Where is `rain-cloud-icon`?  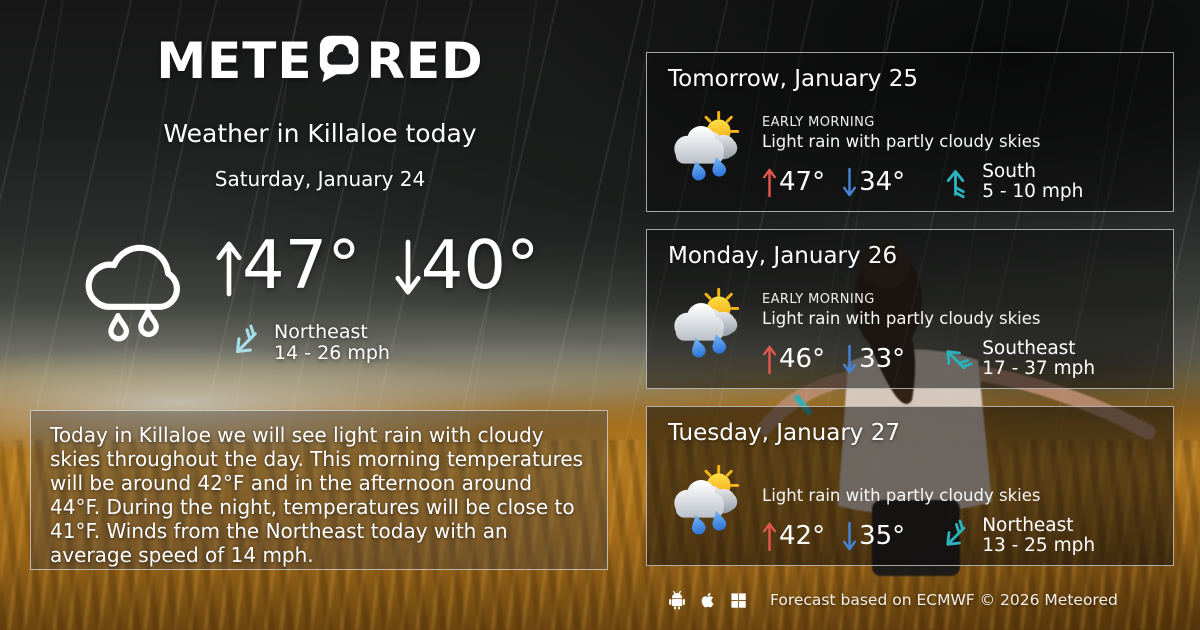 rain-cloud-icon is located at coordinates (132, 287).